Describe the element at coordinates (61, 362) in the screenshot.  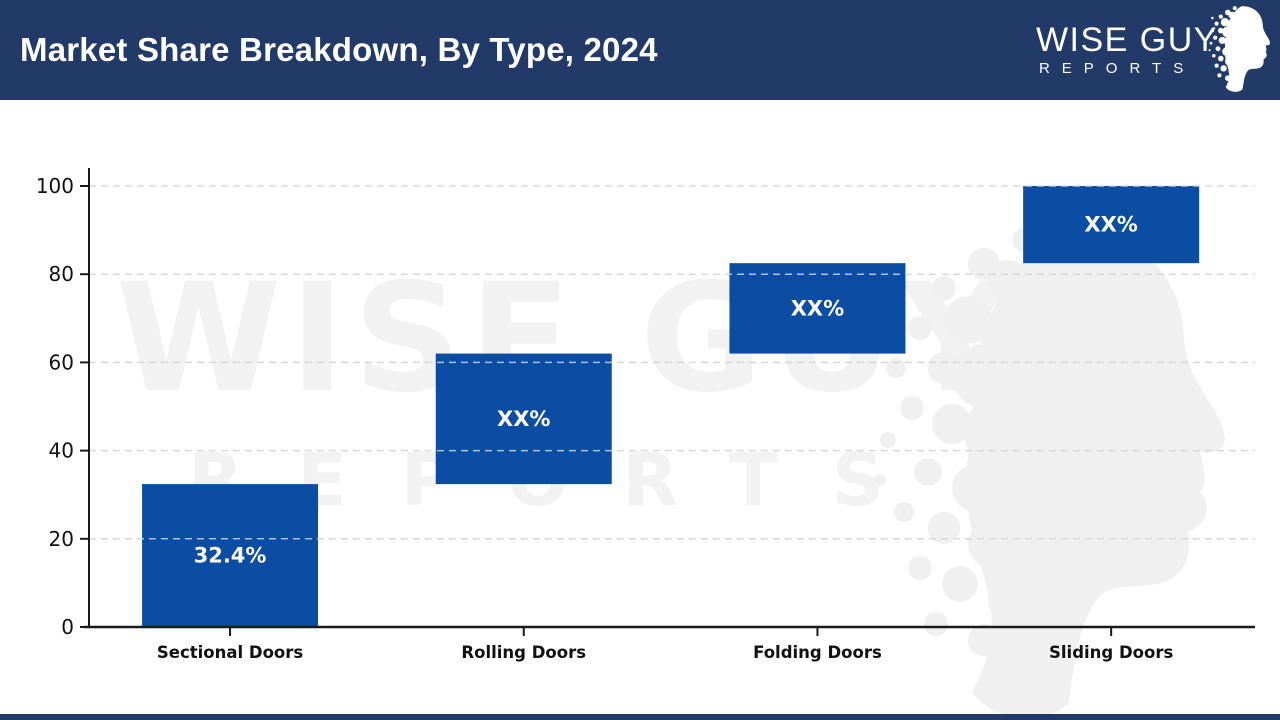
I see `y-tick-label: 60` at that location.